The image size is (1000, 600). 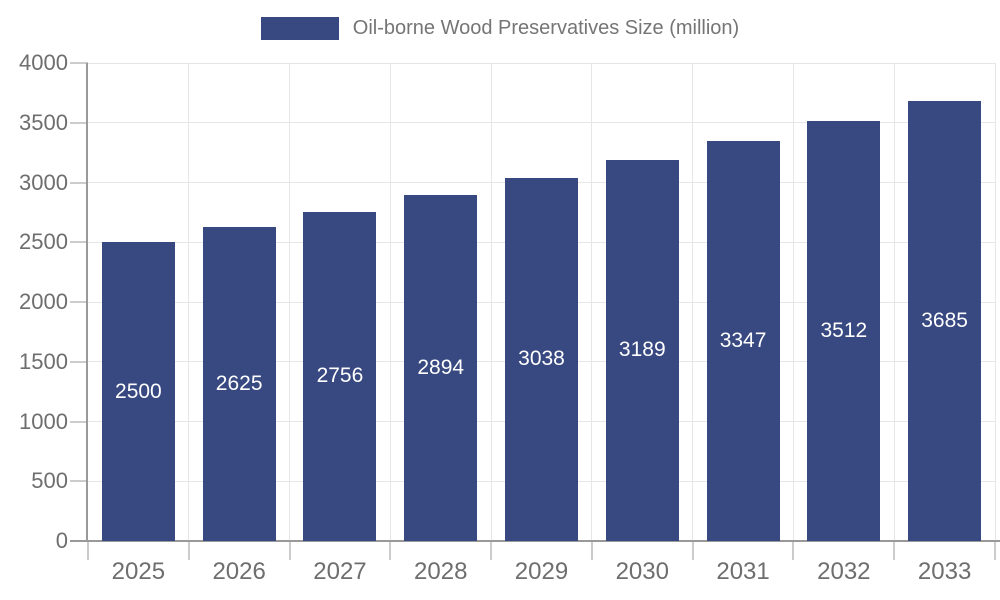 I want to click on bar-value-label: 2894, so click(x=441, y=368).